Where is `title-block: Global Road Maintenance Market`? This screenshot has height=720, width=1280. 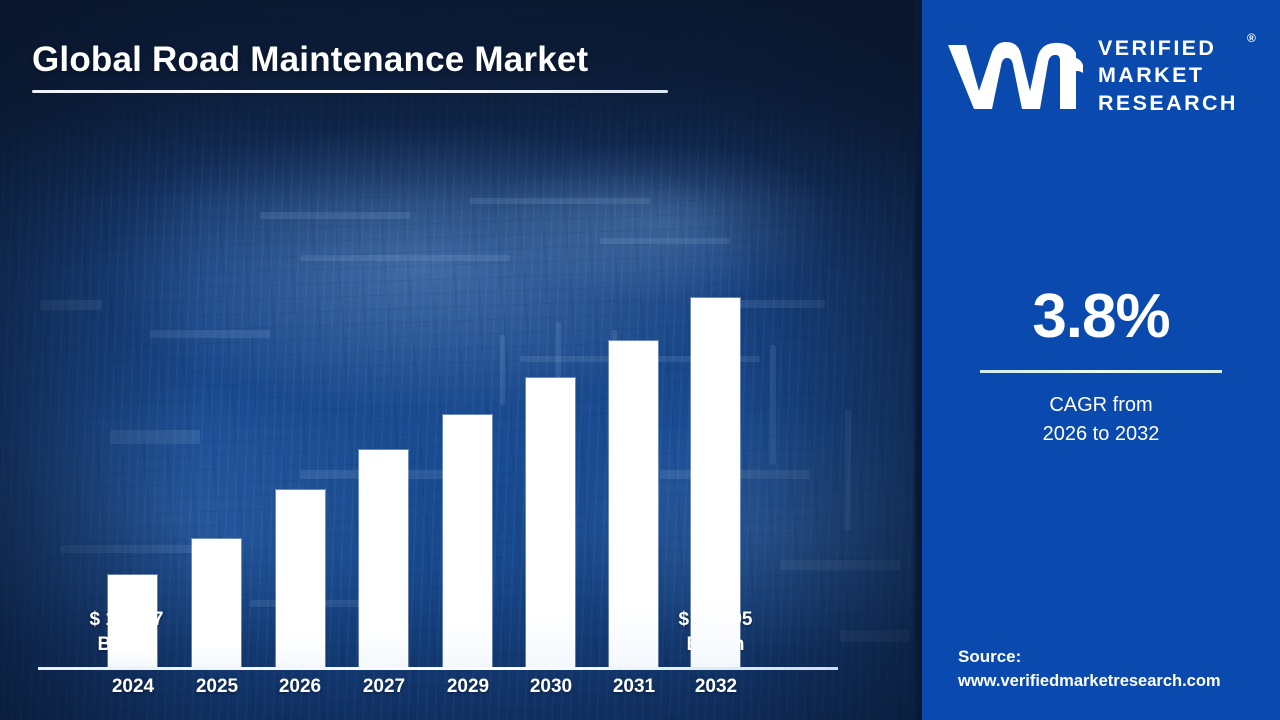 title-block: Global Road Maintenance Market is located at coordinates (382, 66).